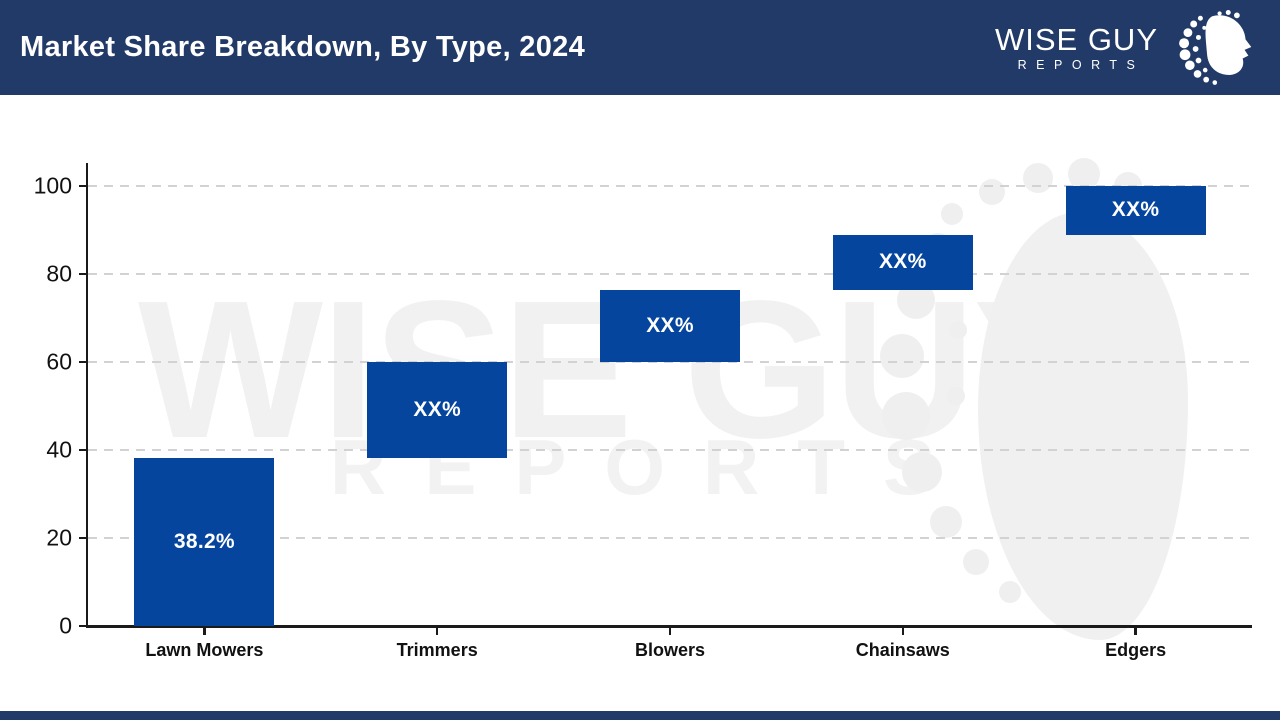 This screenshot has height=720, width=1280. I want to click on y-tick-label: 0, so click(65, 625).